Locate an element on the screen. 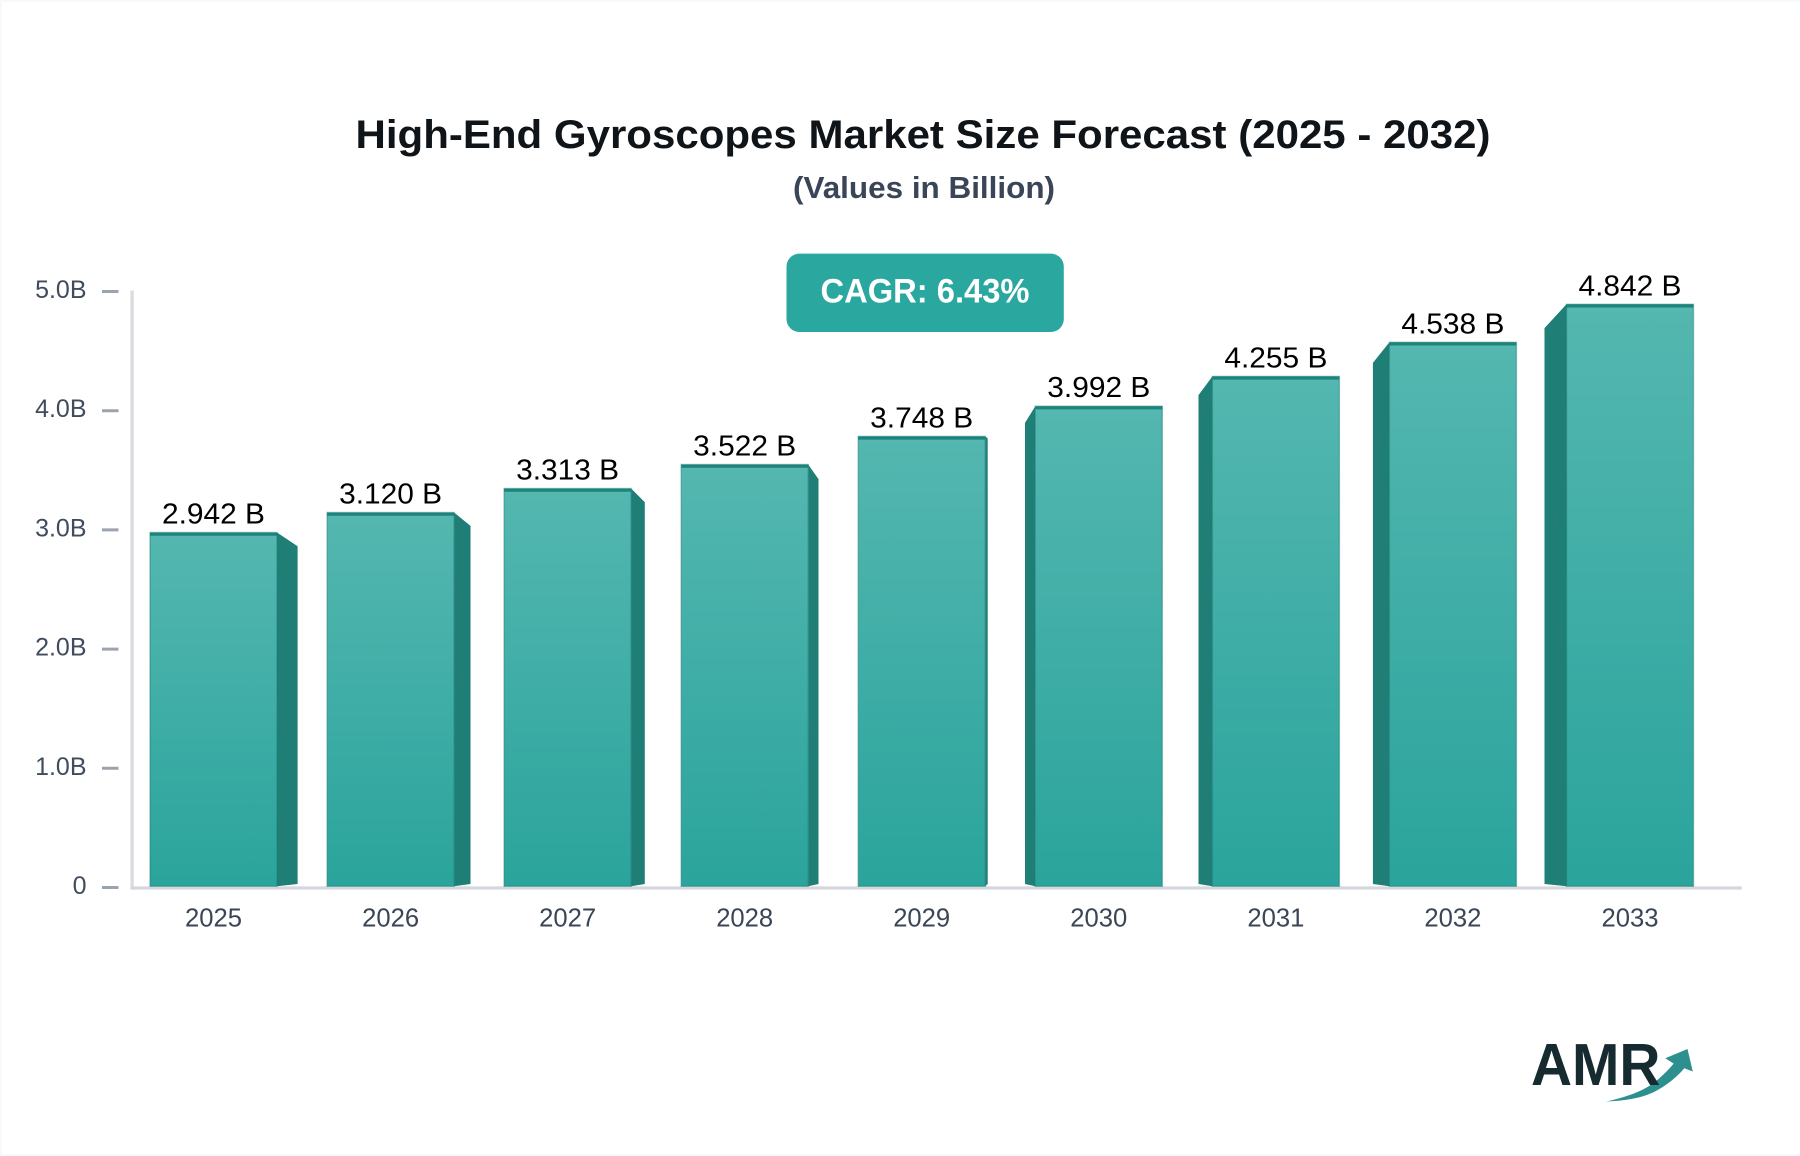 The image size is (1800, 1156). svg-text: 3.522 B is located at coordinates (744, 447).